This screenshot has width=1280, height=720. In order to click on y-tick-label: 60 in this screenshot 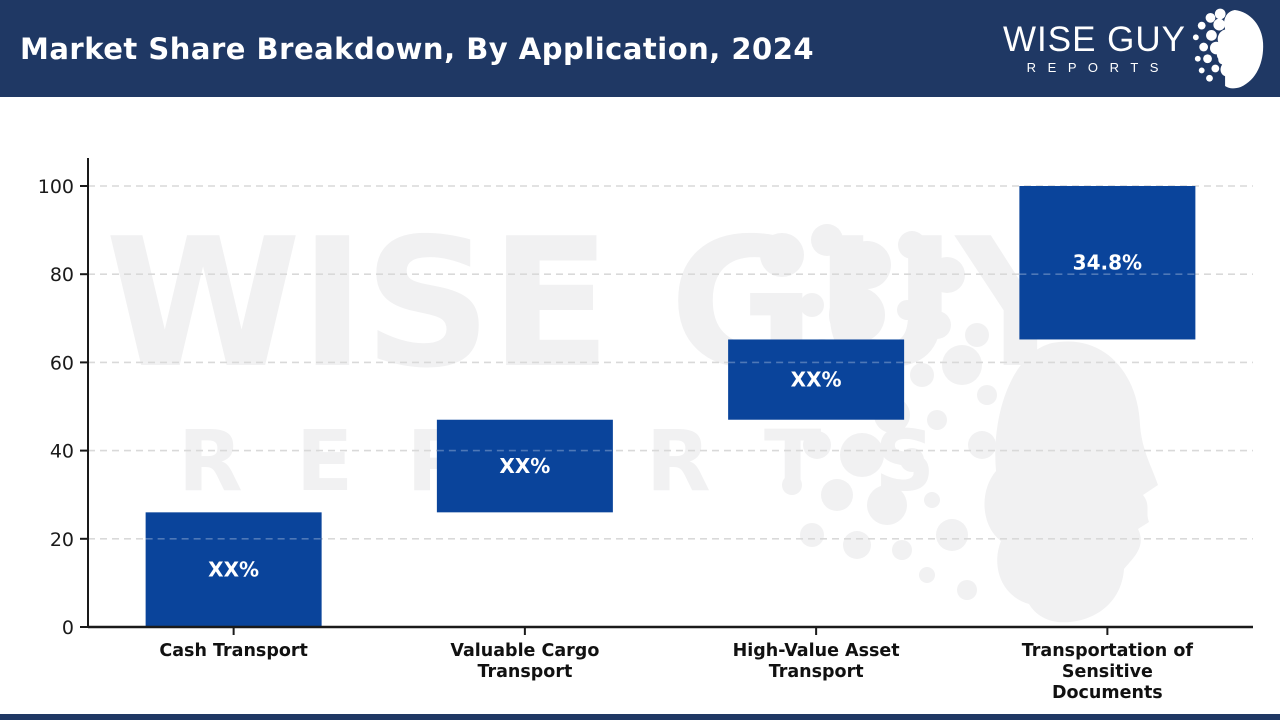, I will do `click(62, 363)`.